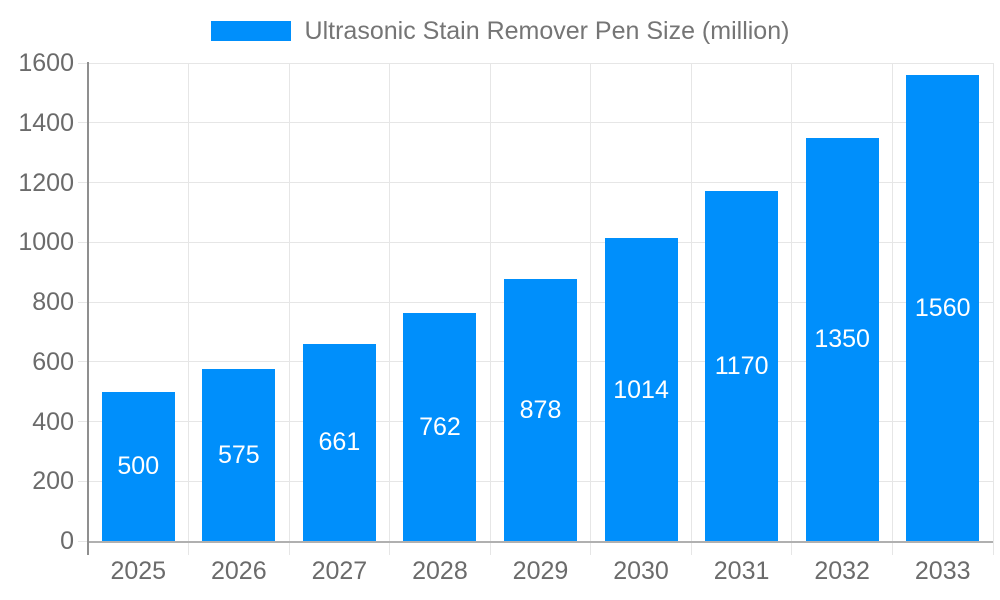 This screenshot has width=1000, height=600. I want to click on y-axis-tick-label: 200, so click(53, 481).